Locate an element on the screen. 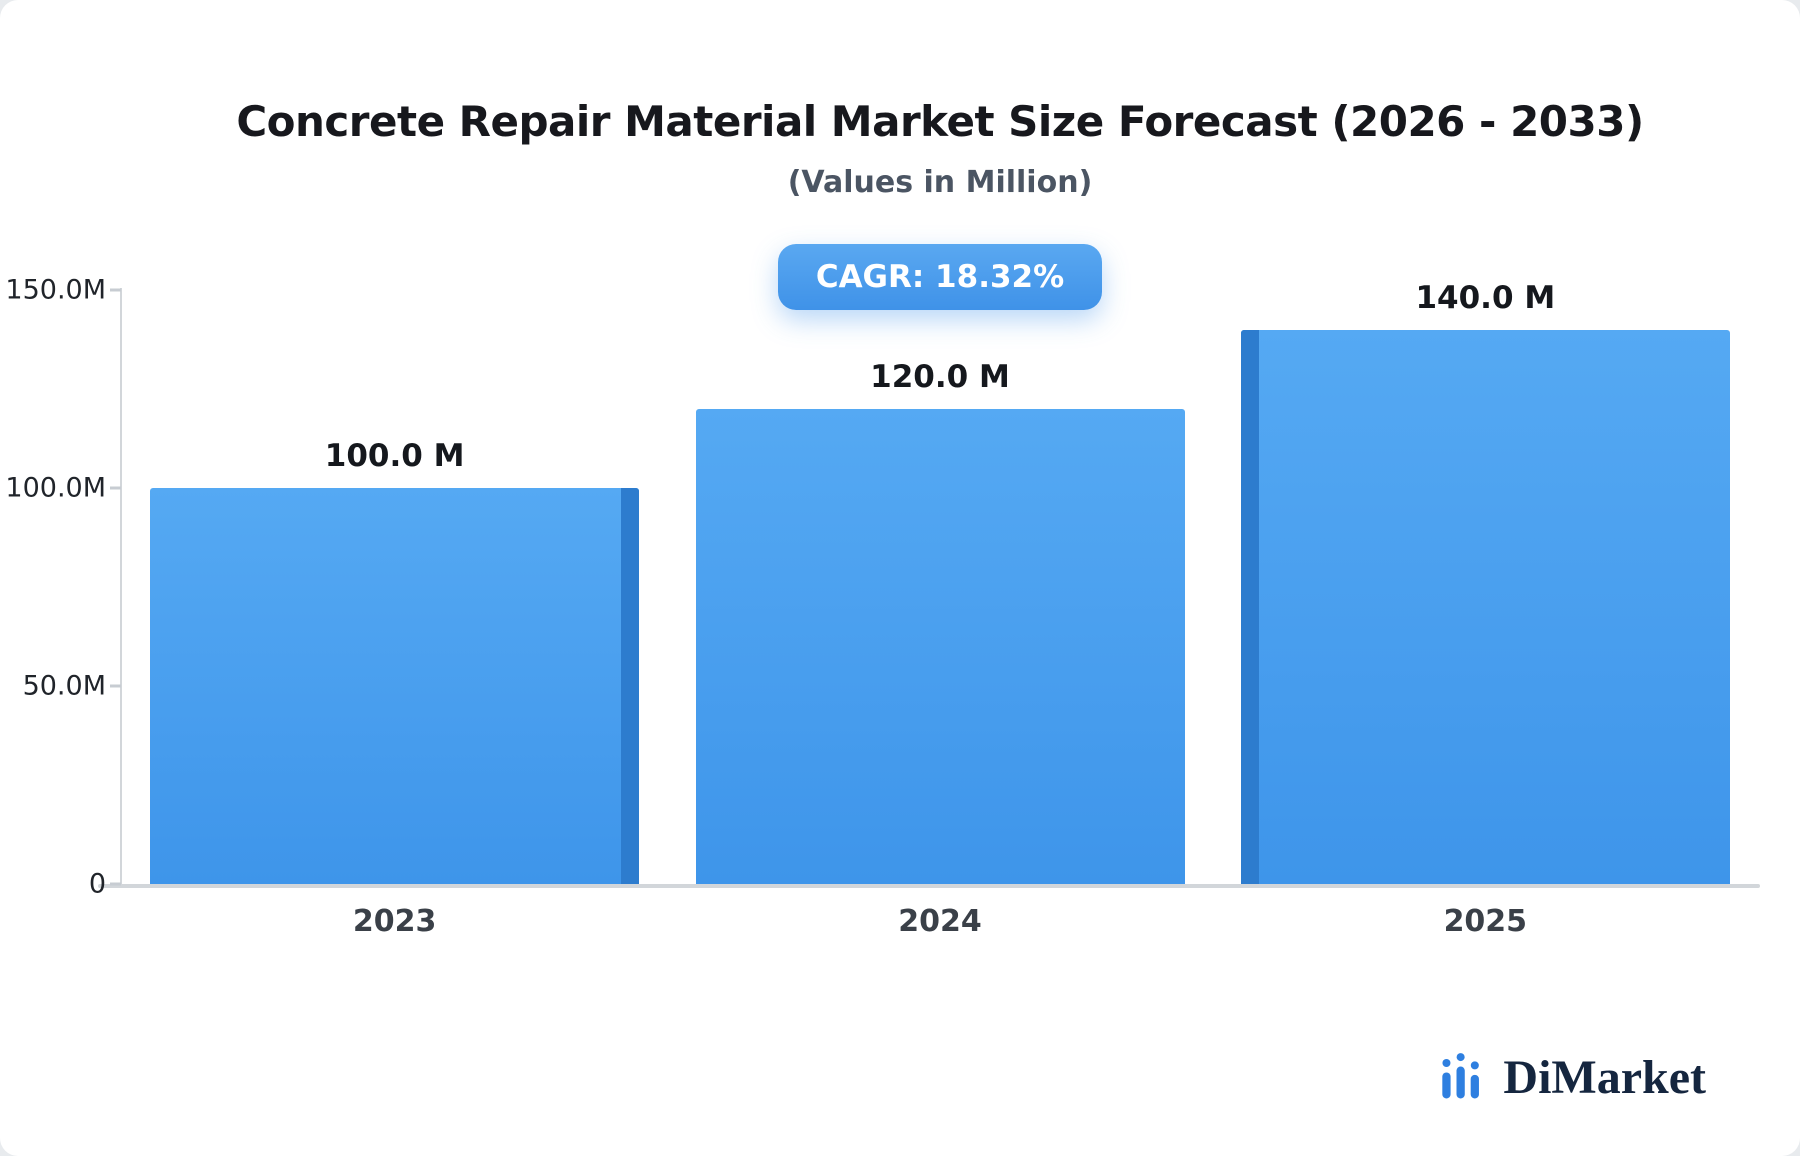  x-axis-label: 2024 is located at coordinates (940, 921).